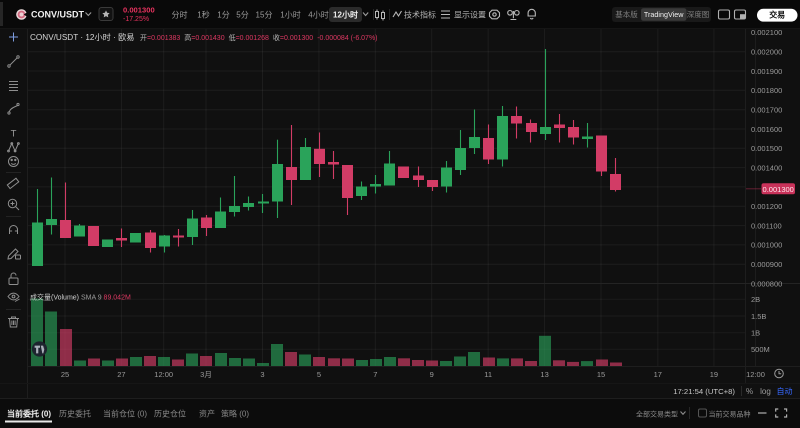 This screenshot has width=800, height=428. I want to click on svg-text: 27, so click(121, 374).